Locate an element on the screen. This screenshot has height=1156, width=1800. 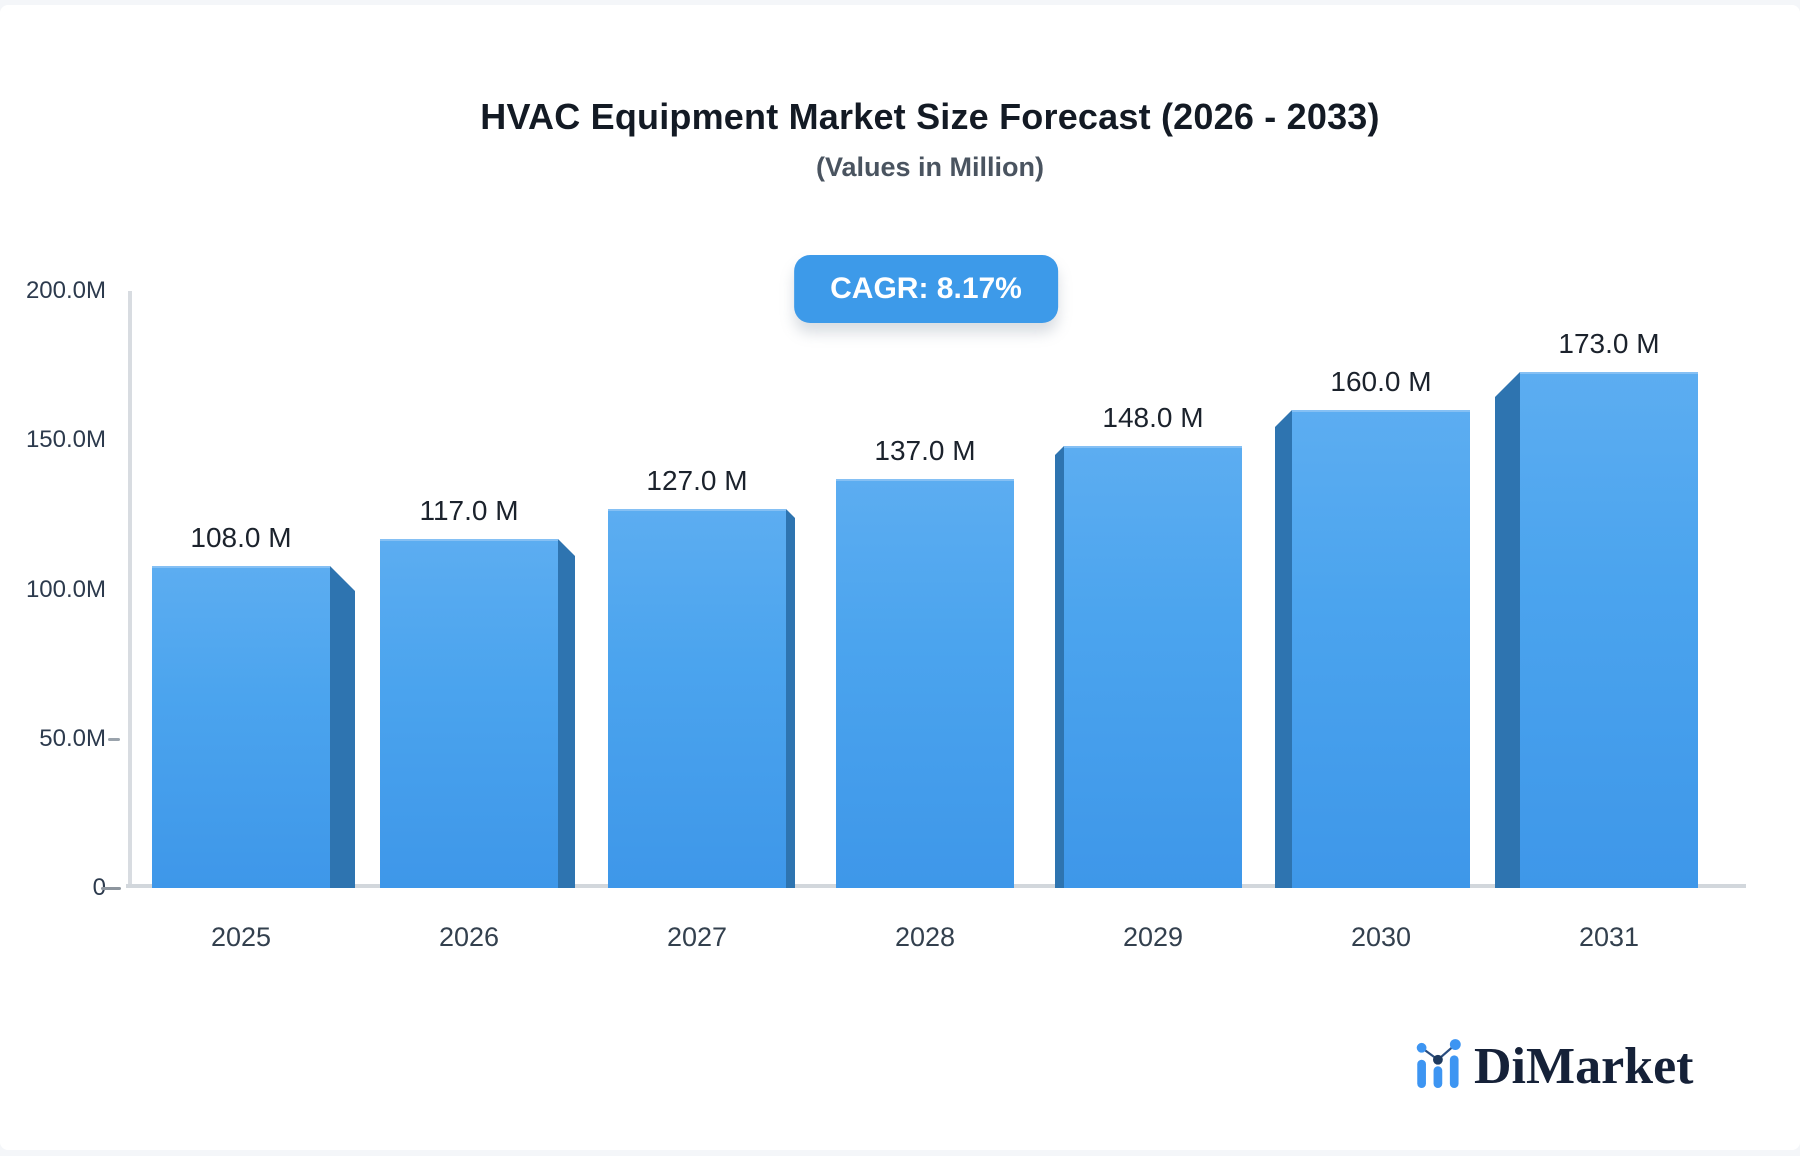
bar-2028 is located at coordinates (925, 683).